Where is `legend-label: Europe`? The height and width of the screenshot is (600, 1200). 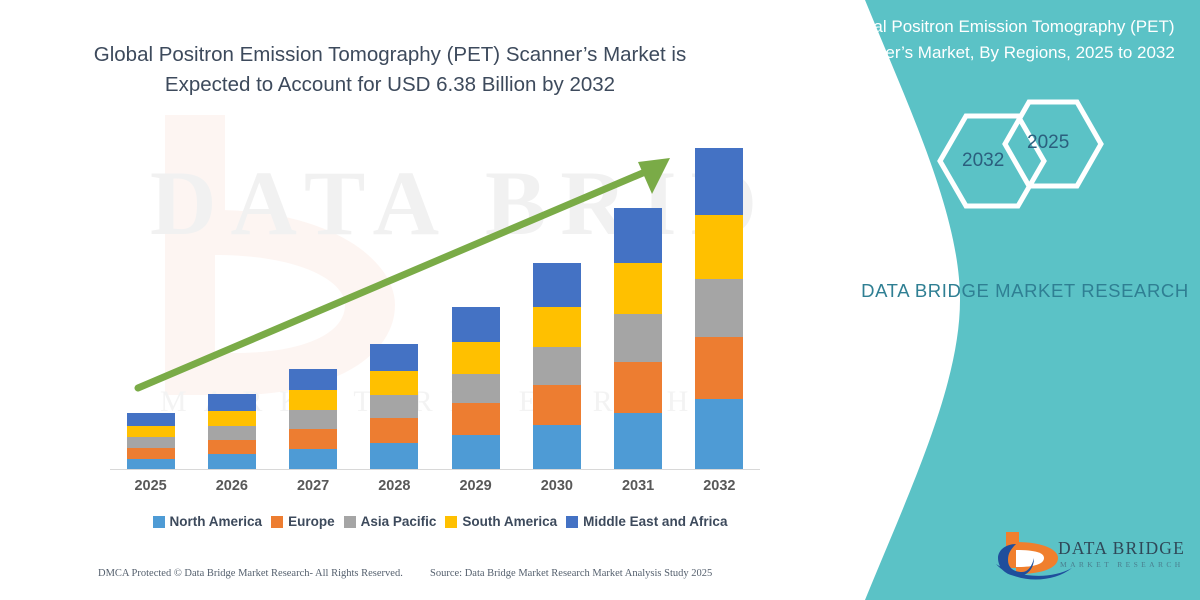
legend-label: Europe is located at coordinates (311, 521).